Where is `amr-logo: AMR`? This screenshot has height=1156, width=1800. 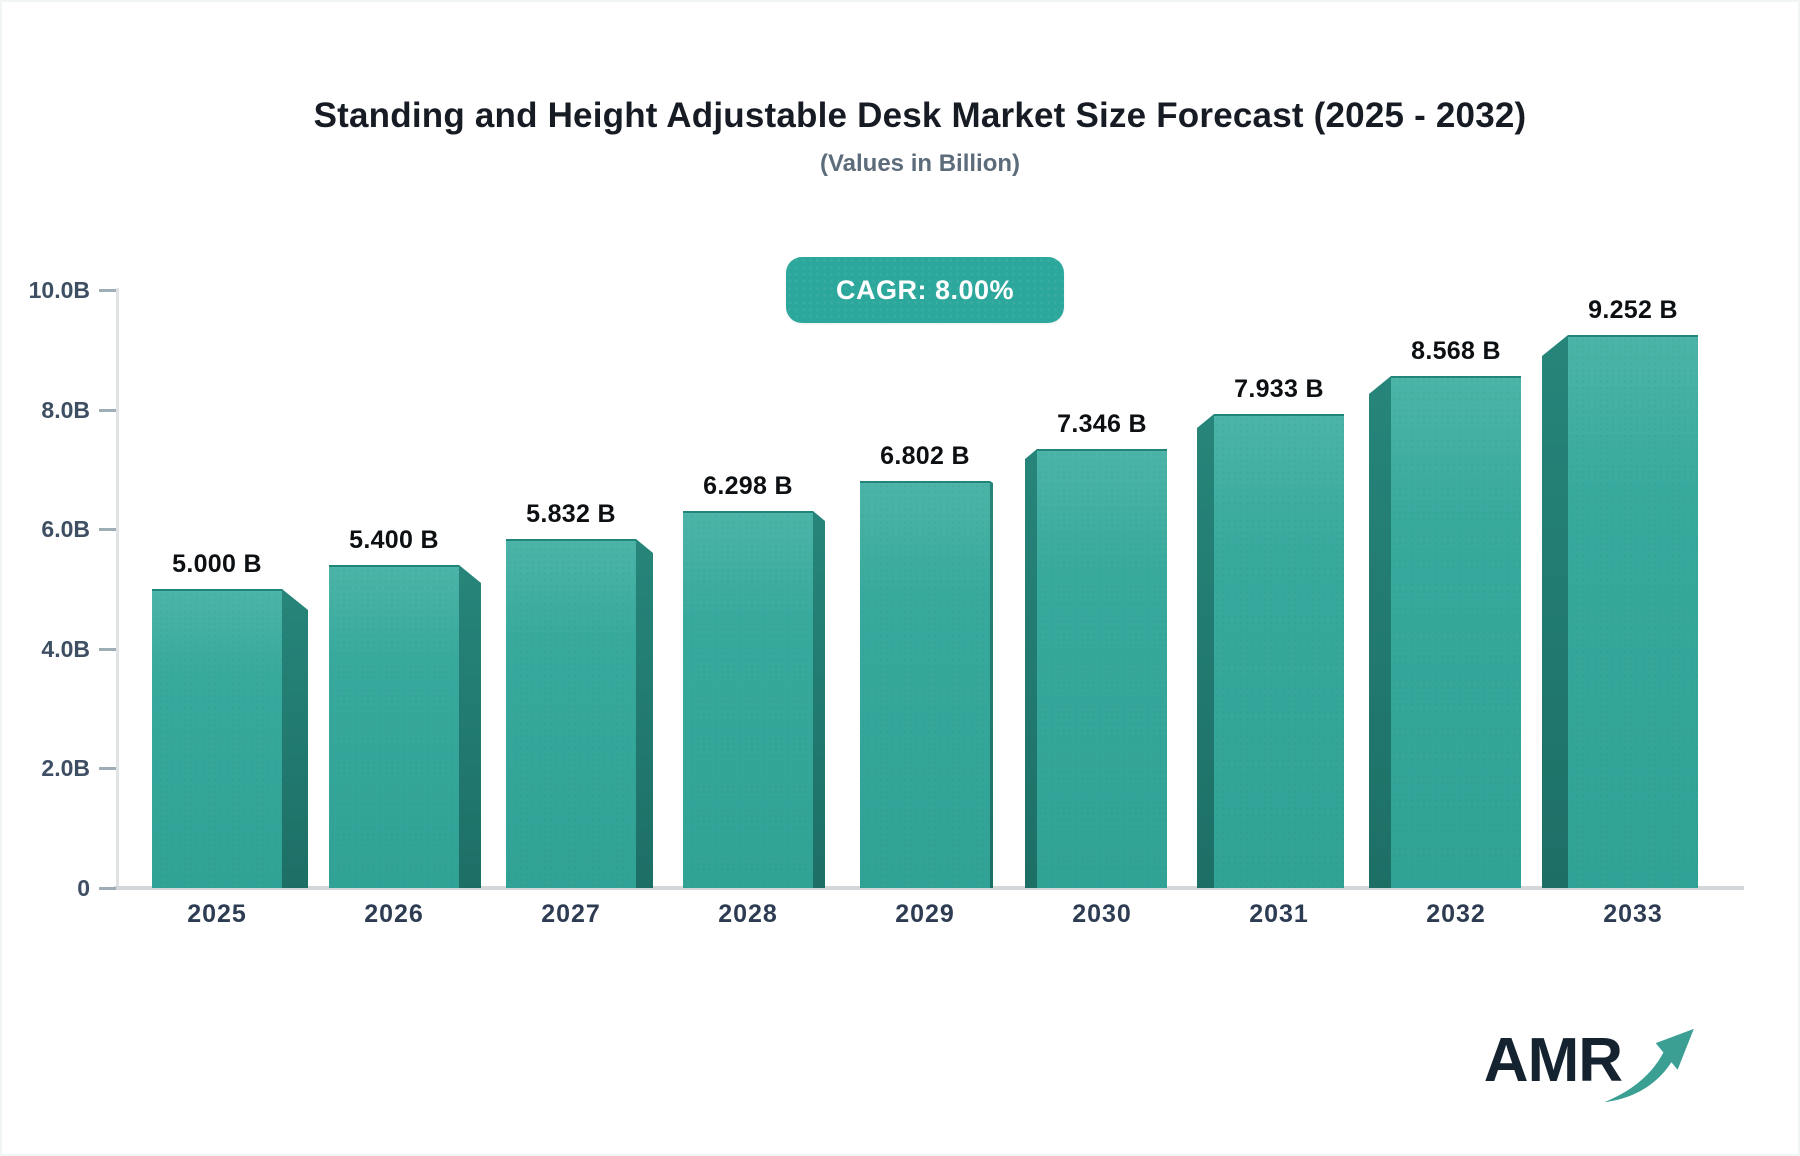
amr-logo: AMR is located at coordinates (1590, 1066).